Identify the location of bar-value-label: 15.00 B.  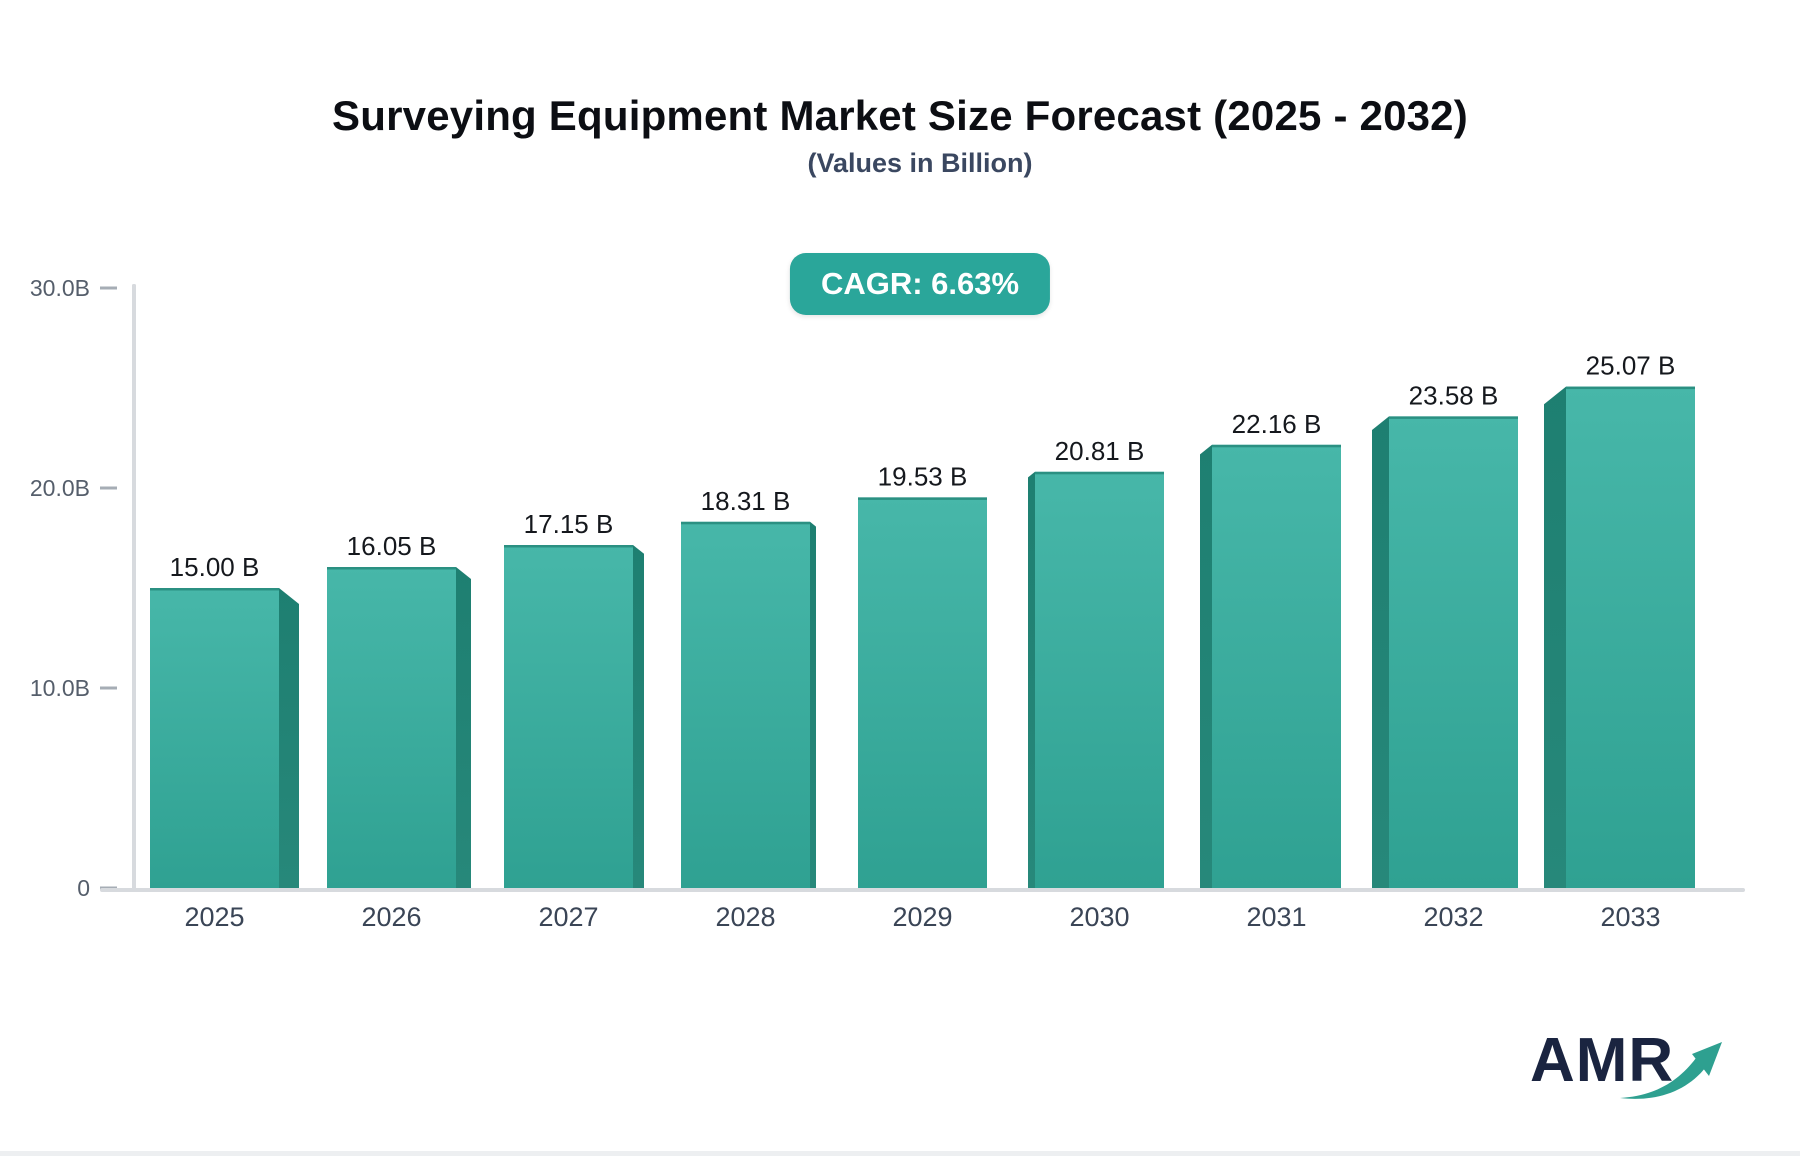
(215, 567).